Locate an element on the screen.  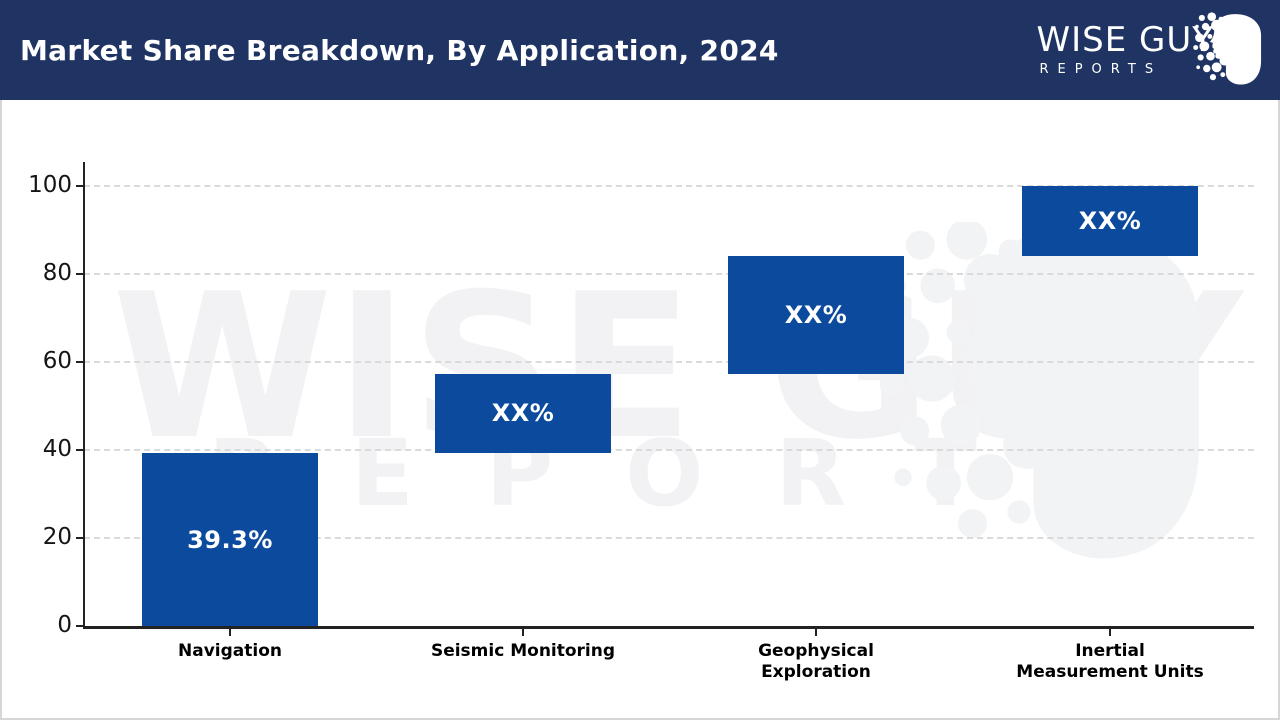
x-category-label-line: Seismic Monitoring is located at coordinates (523, 651).